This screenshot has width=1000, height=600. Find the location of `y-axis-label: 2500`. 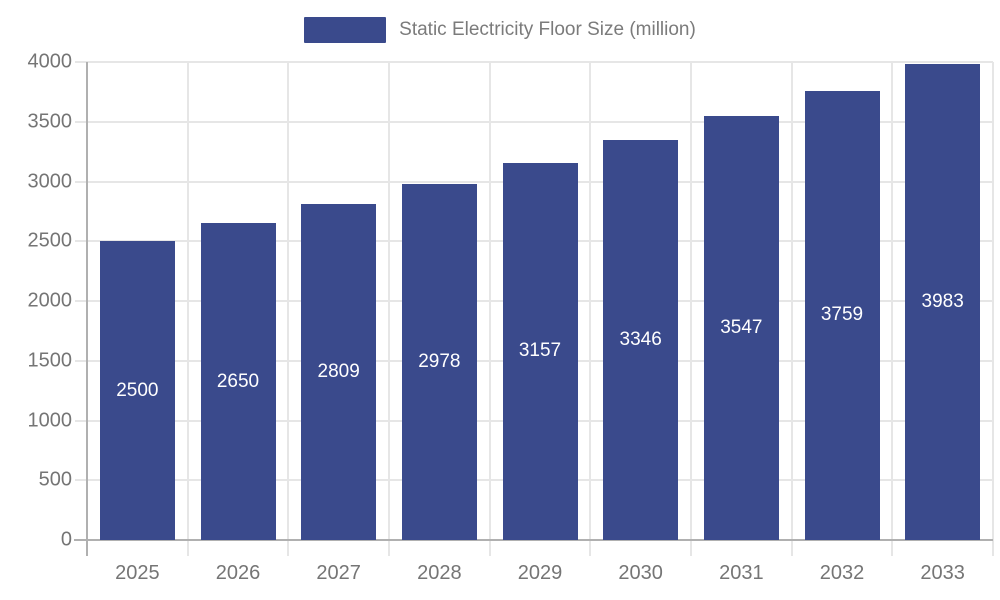

y-axis-label: 2500 is located at coordinates (50, 240).